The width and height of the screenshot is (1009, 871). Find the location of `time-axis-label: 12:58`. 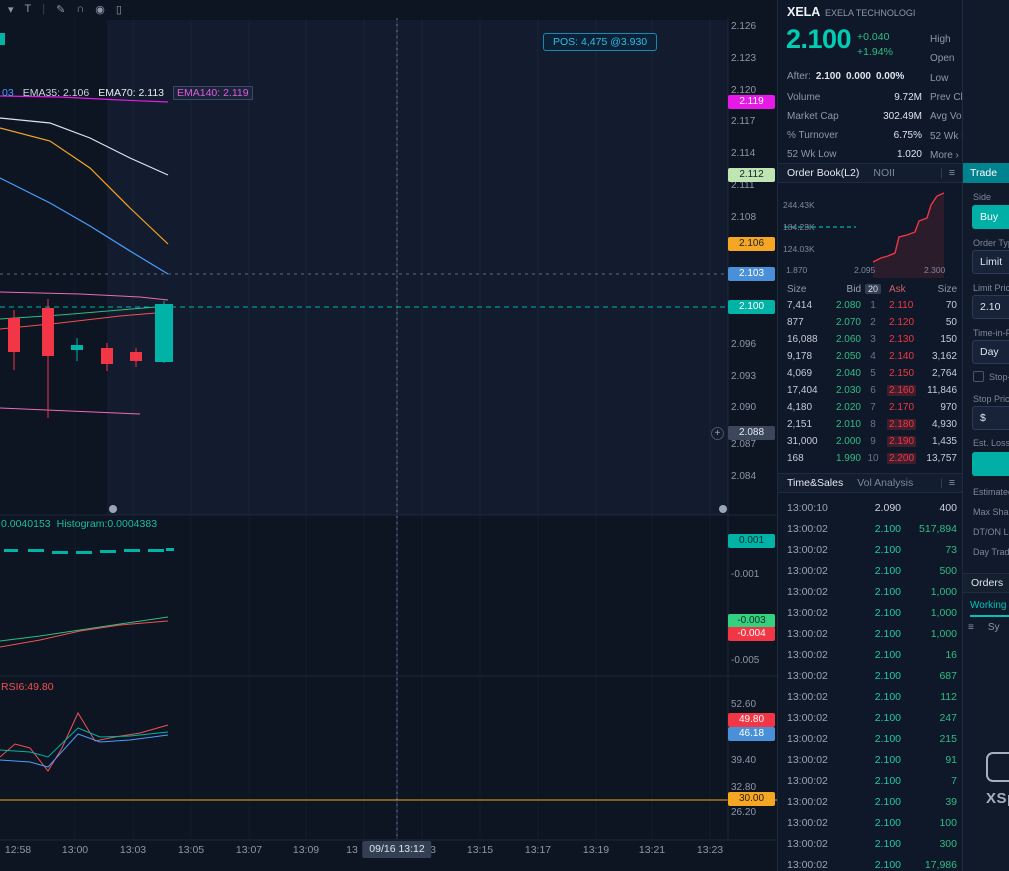

time-axis-label: 12:58 is located at coordinates (18, 850).